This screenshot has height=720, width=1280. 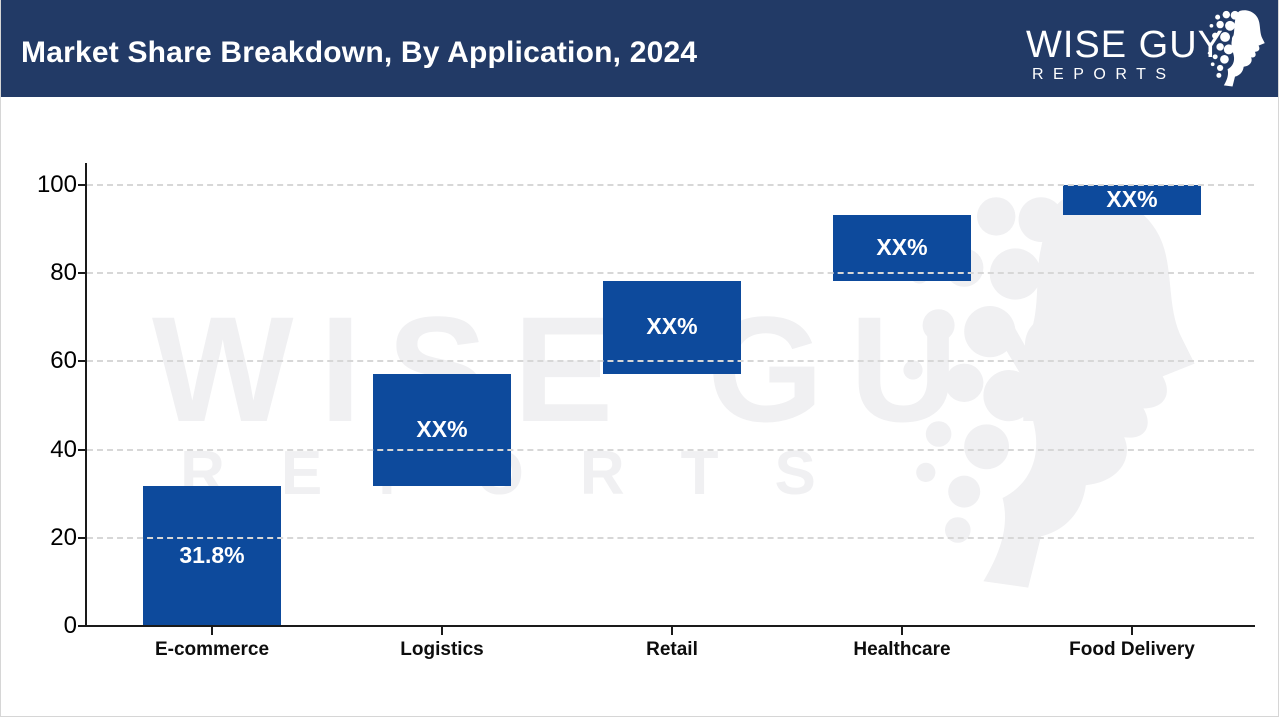 I want to click on y-axis-spine, so click(x=86, y=395).